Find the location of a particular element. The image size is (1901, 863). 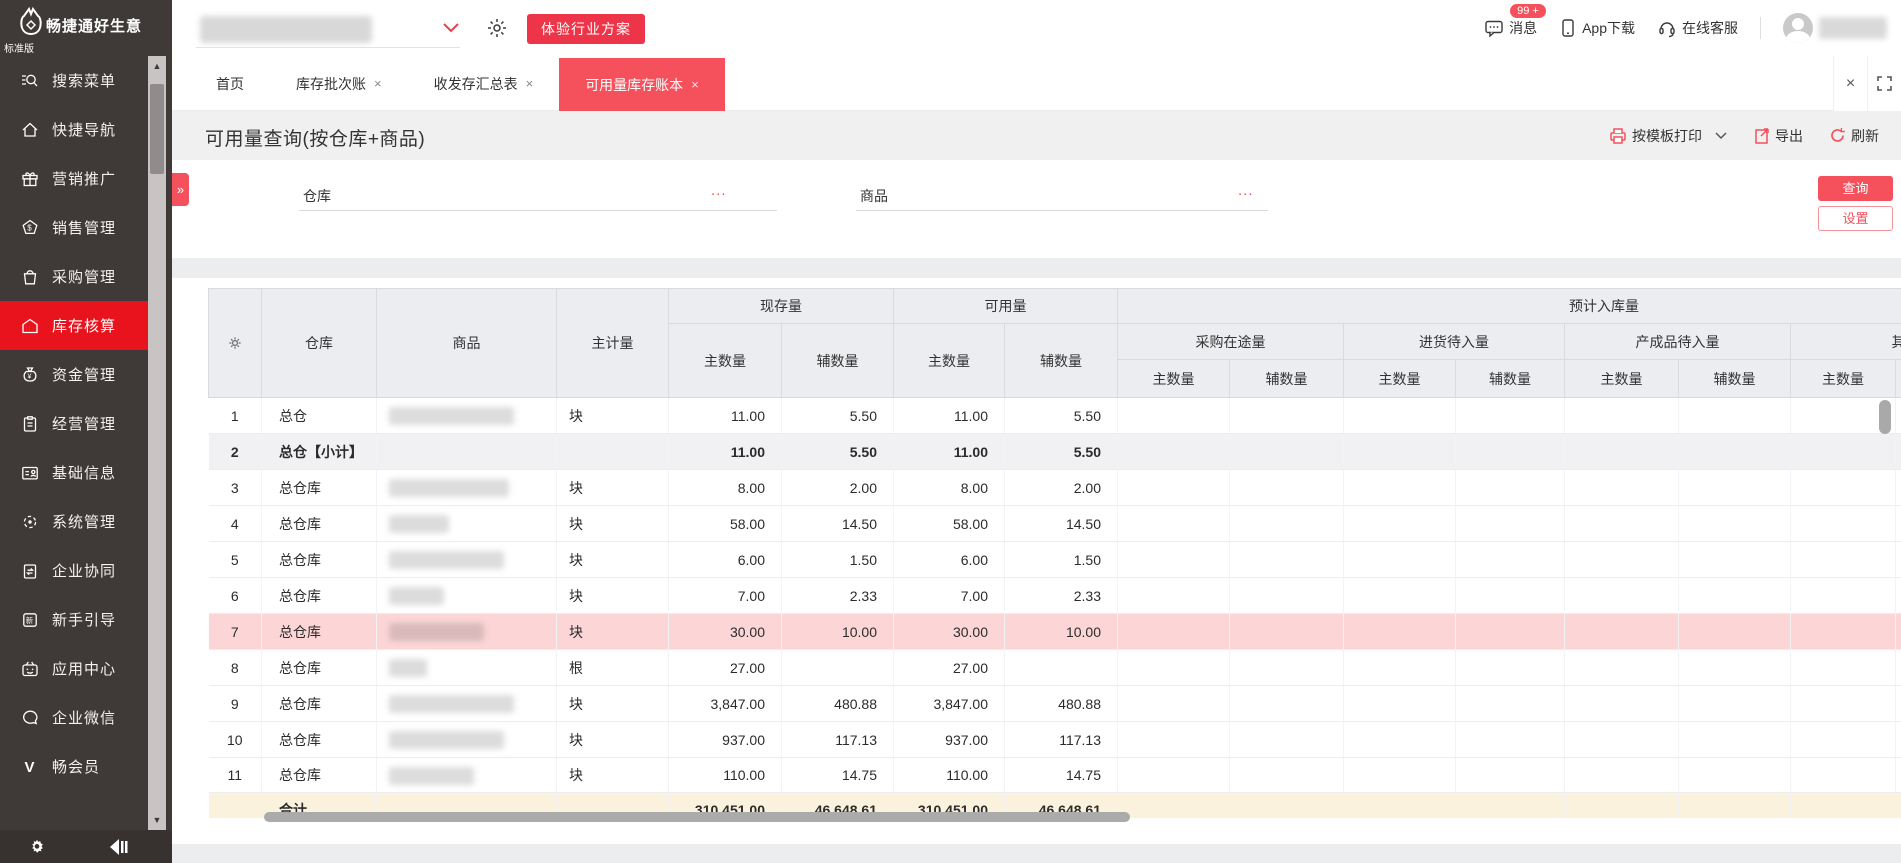

table-row-selected: 7 总仓库块 30.00 10.00 30.00 10.00 is located at coordinates (1054, 631).